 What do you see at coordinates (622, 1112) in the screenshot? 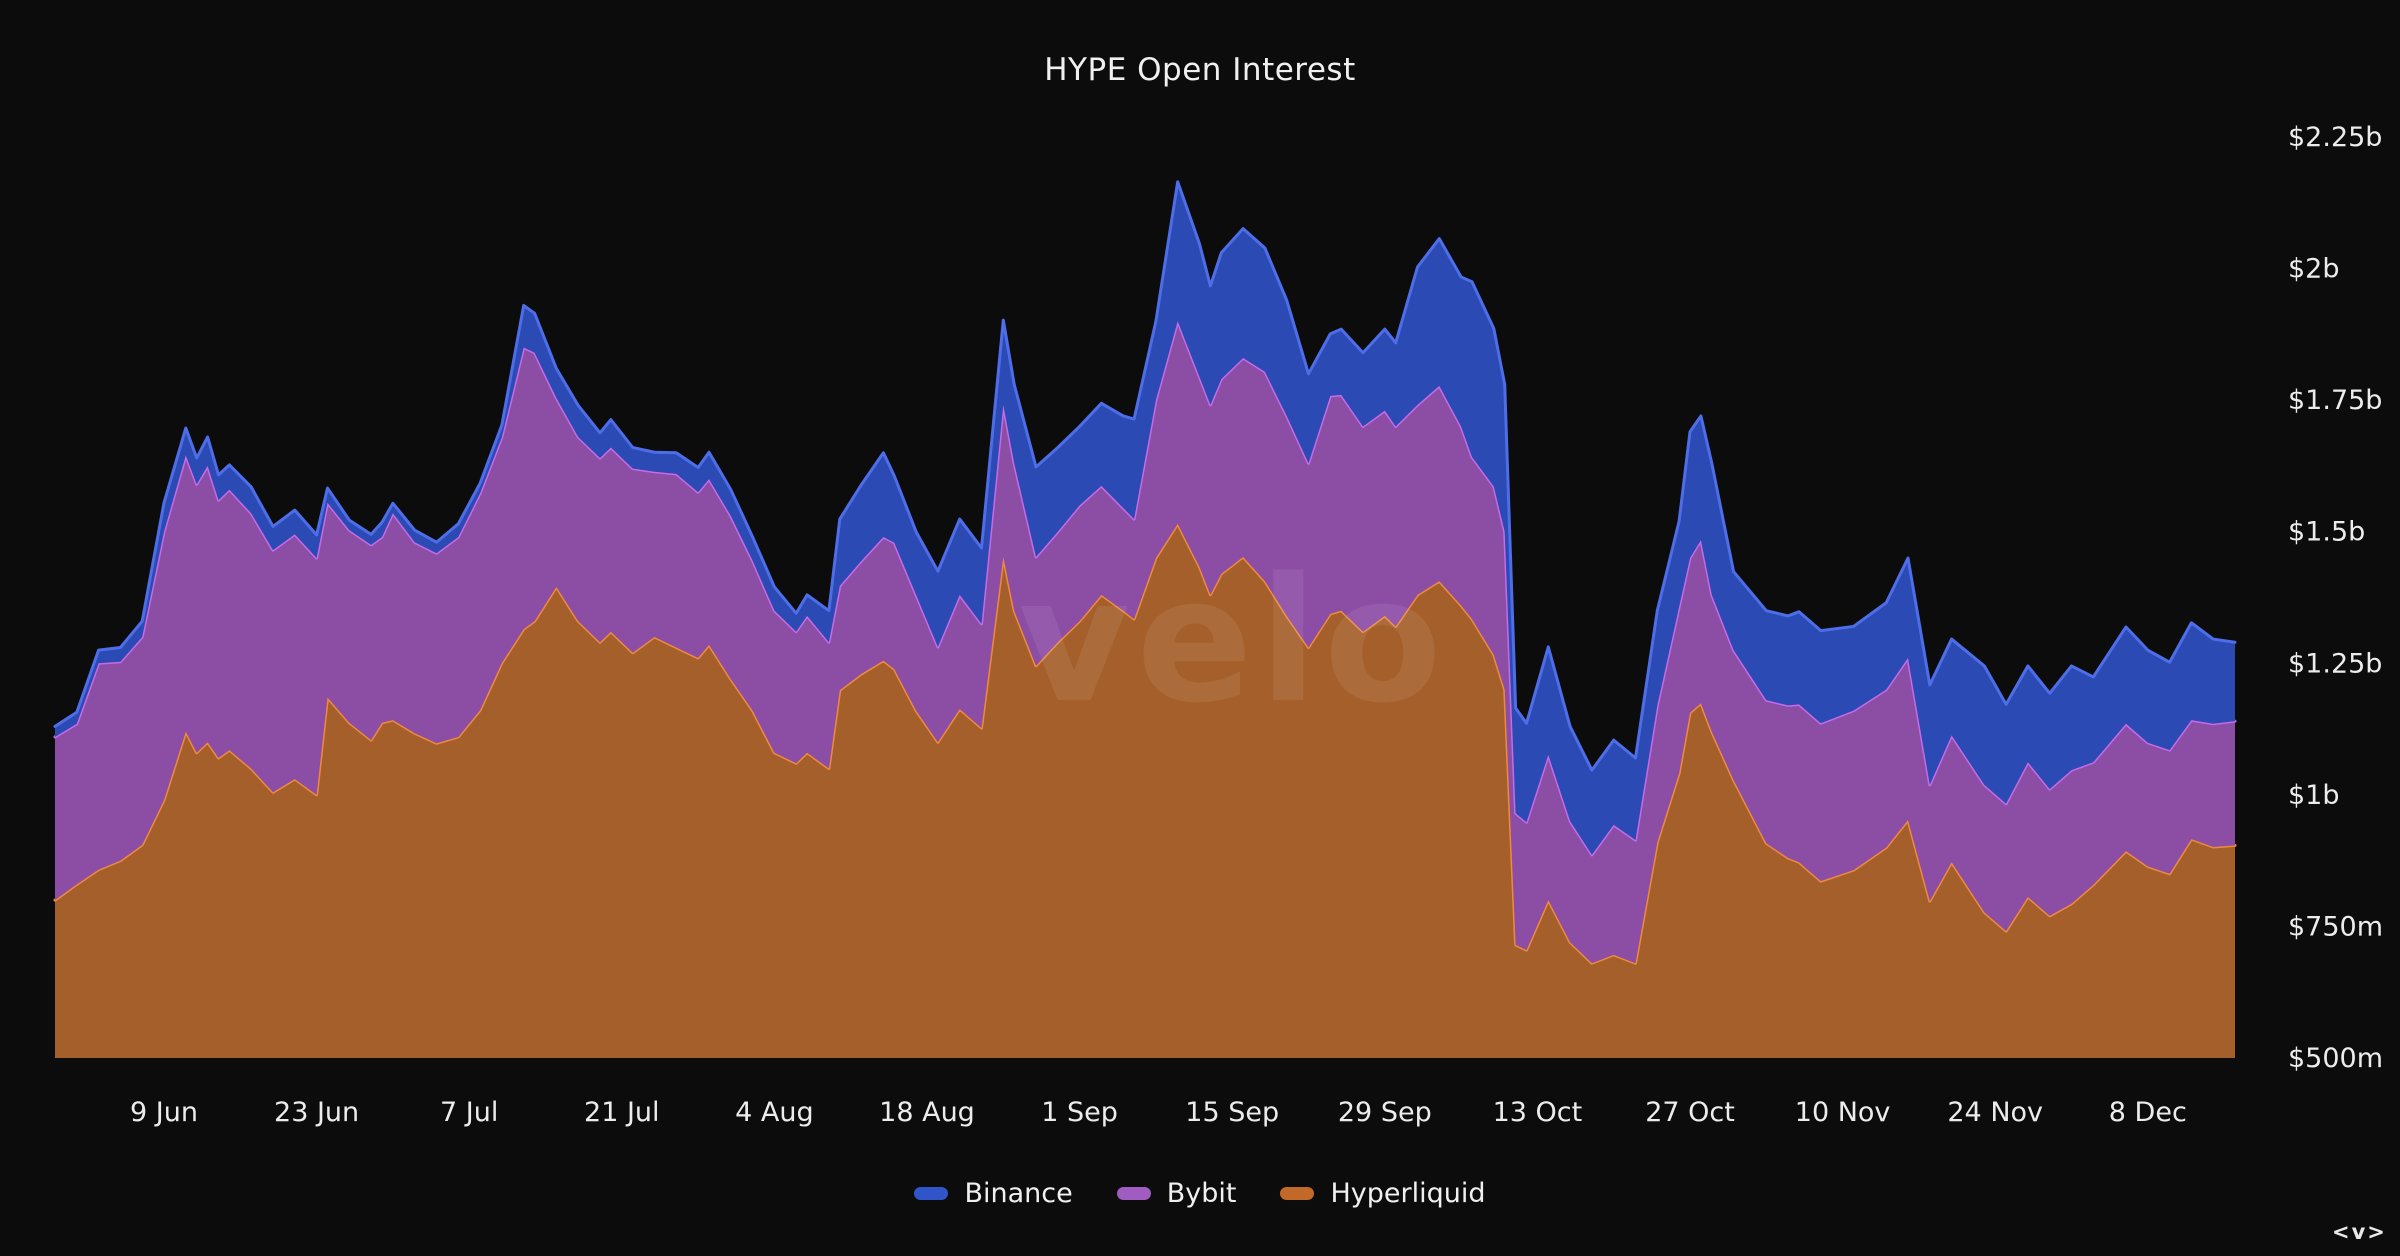
I see `x-tick-label: 21 Jul` at bounding box center [622, 1112].